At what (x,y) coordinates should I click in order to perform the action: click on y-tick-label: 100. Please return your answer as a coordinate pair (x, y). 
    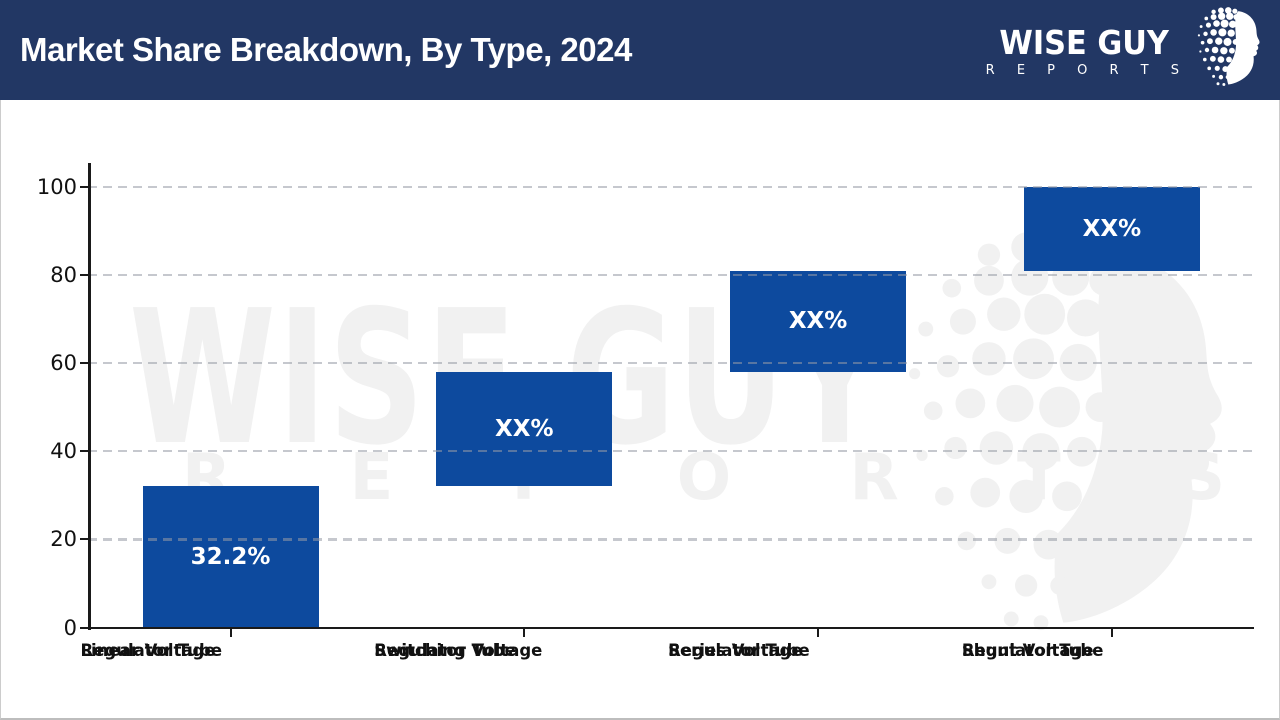
    Looking at the image, I should click on (56, 187).